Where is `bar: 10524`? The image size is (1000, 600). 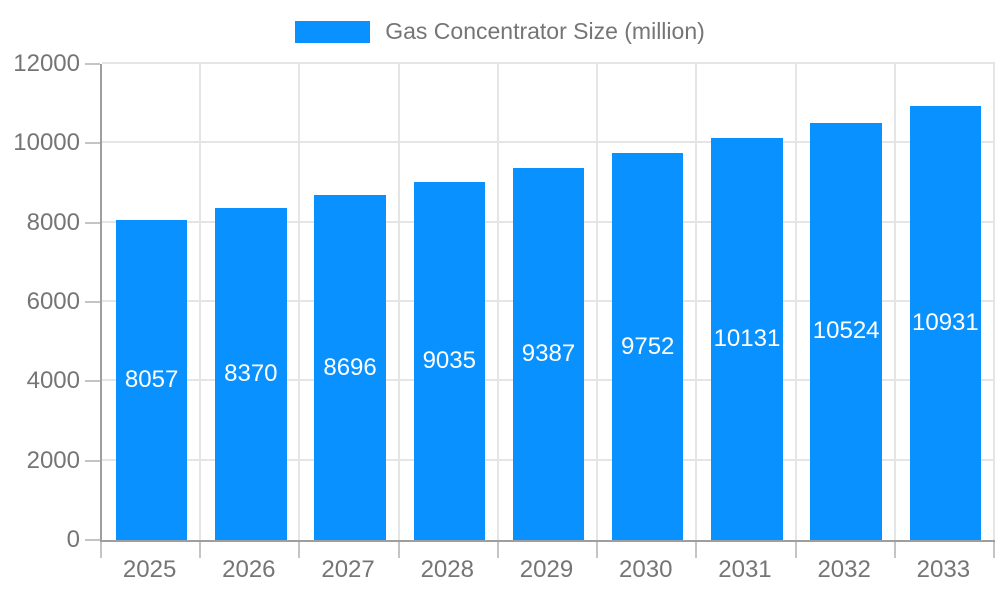 bar: 10524 is located at coordinates (846, 331).